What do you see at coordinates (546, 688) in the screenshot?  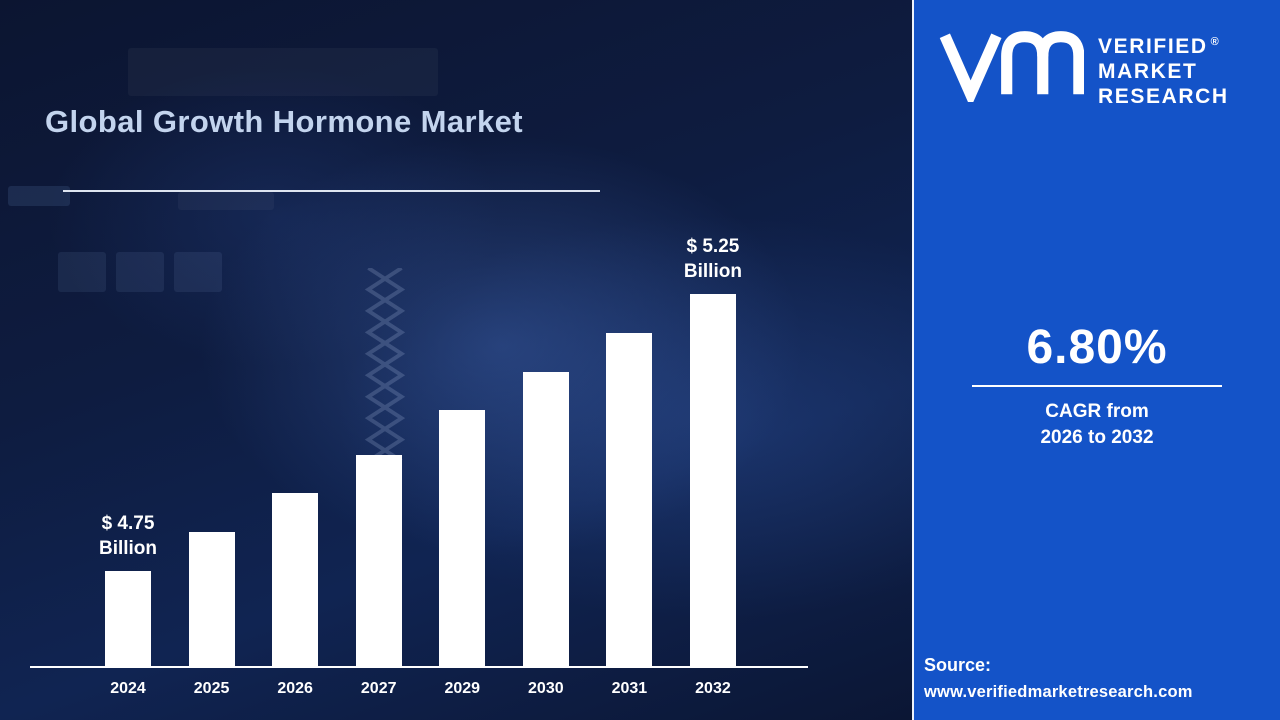 I see `x-axis-tick-label: 2030` at bounding box center [546, 688].